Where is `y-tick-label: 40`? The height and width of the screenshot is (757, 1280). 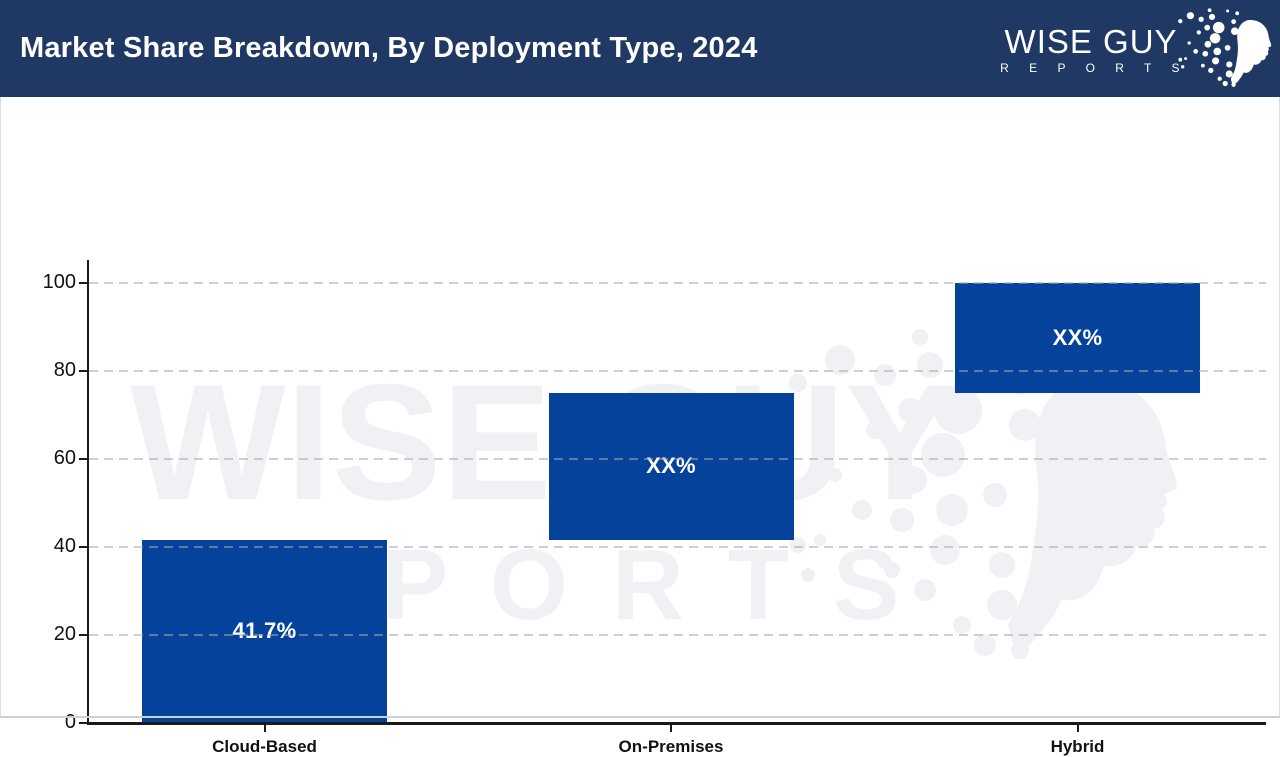 y-tick-label: 40 is located at coordinates (64, 546).